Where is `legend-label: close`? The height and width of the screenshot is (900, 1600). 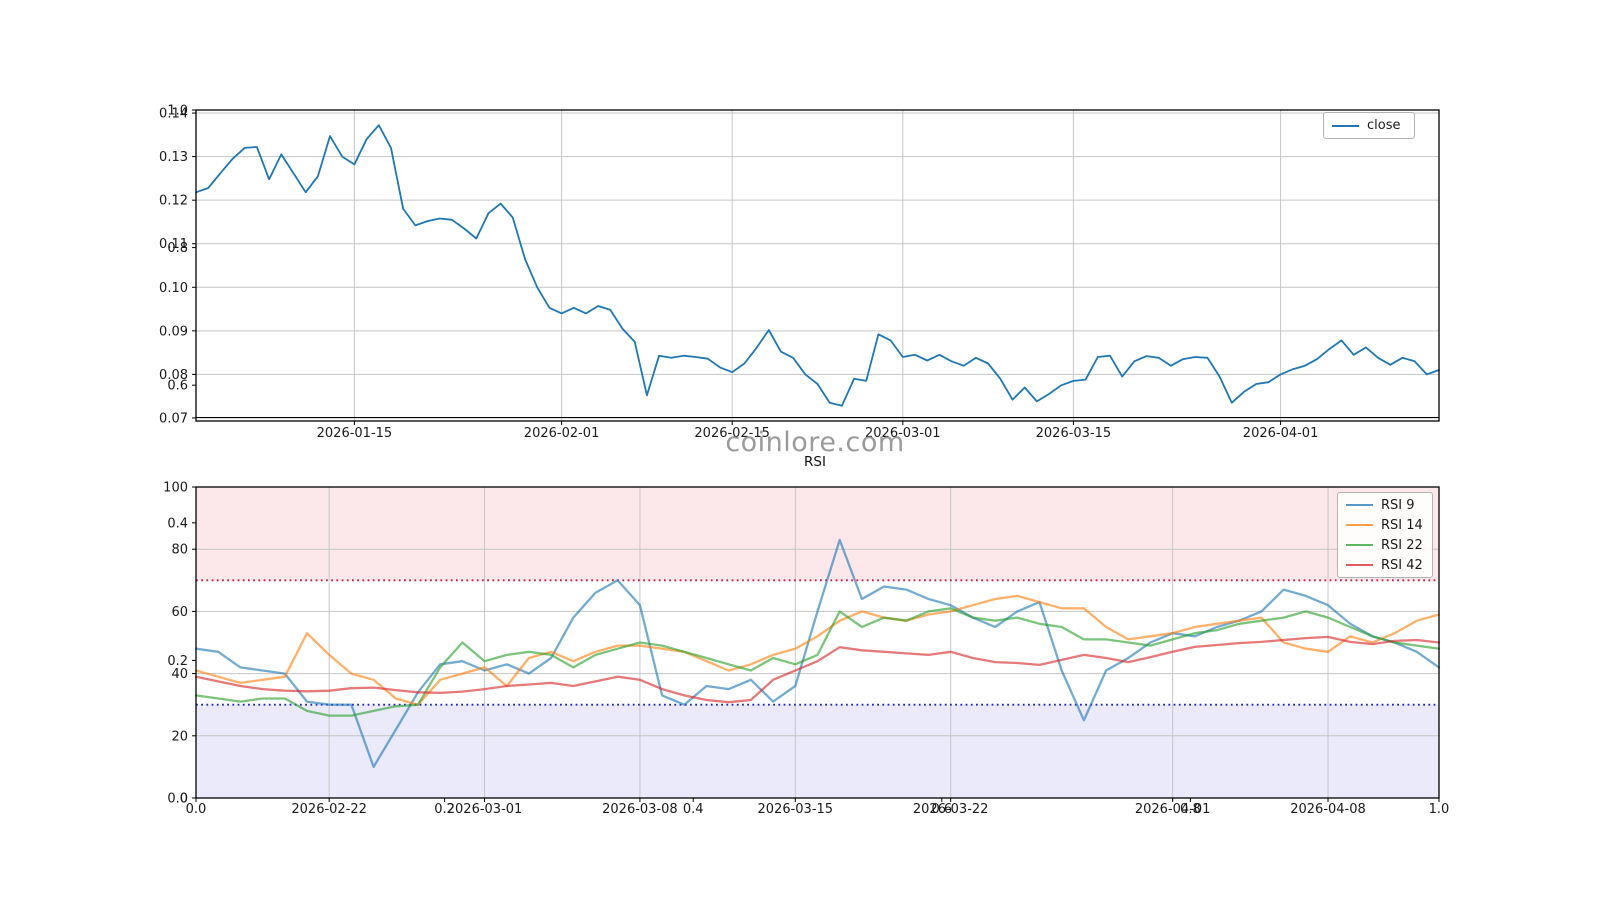
legend-label: close is located at coordinates (1384, 125).